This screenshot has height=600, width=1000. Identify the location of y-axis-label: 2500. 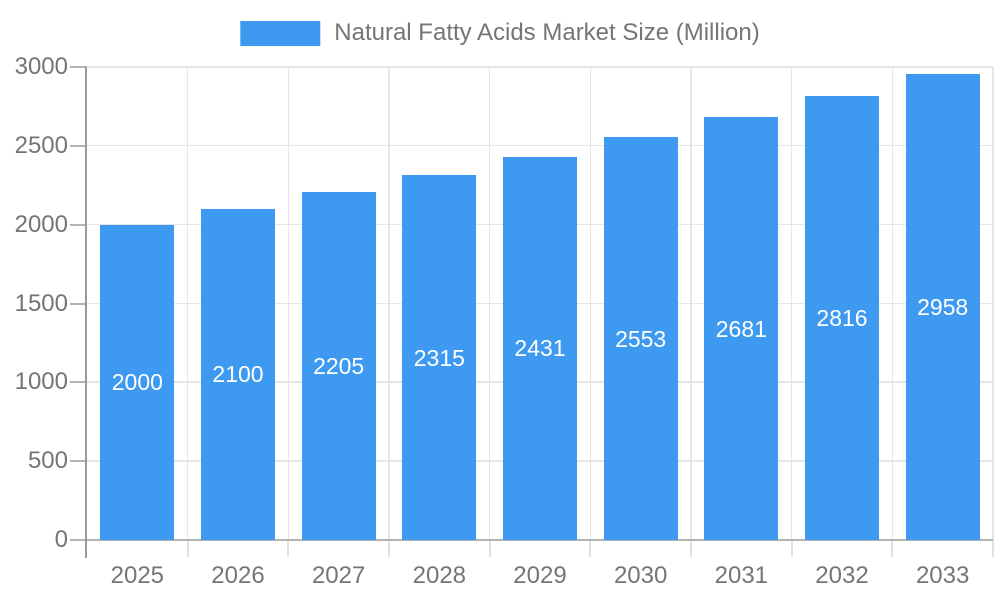
(41, 145).